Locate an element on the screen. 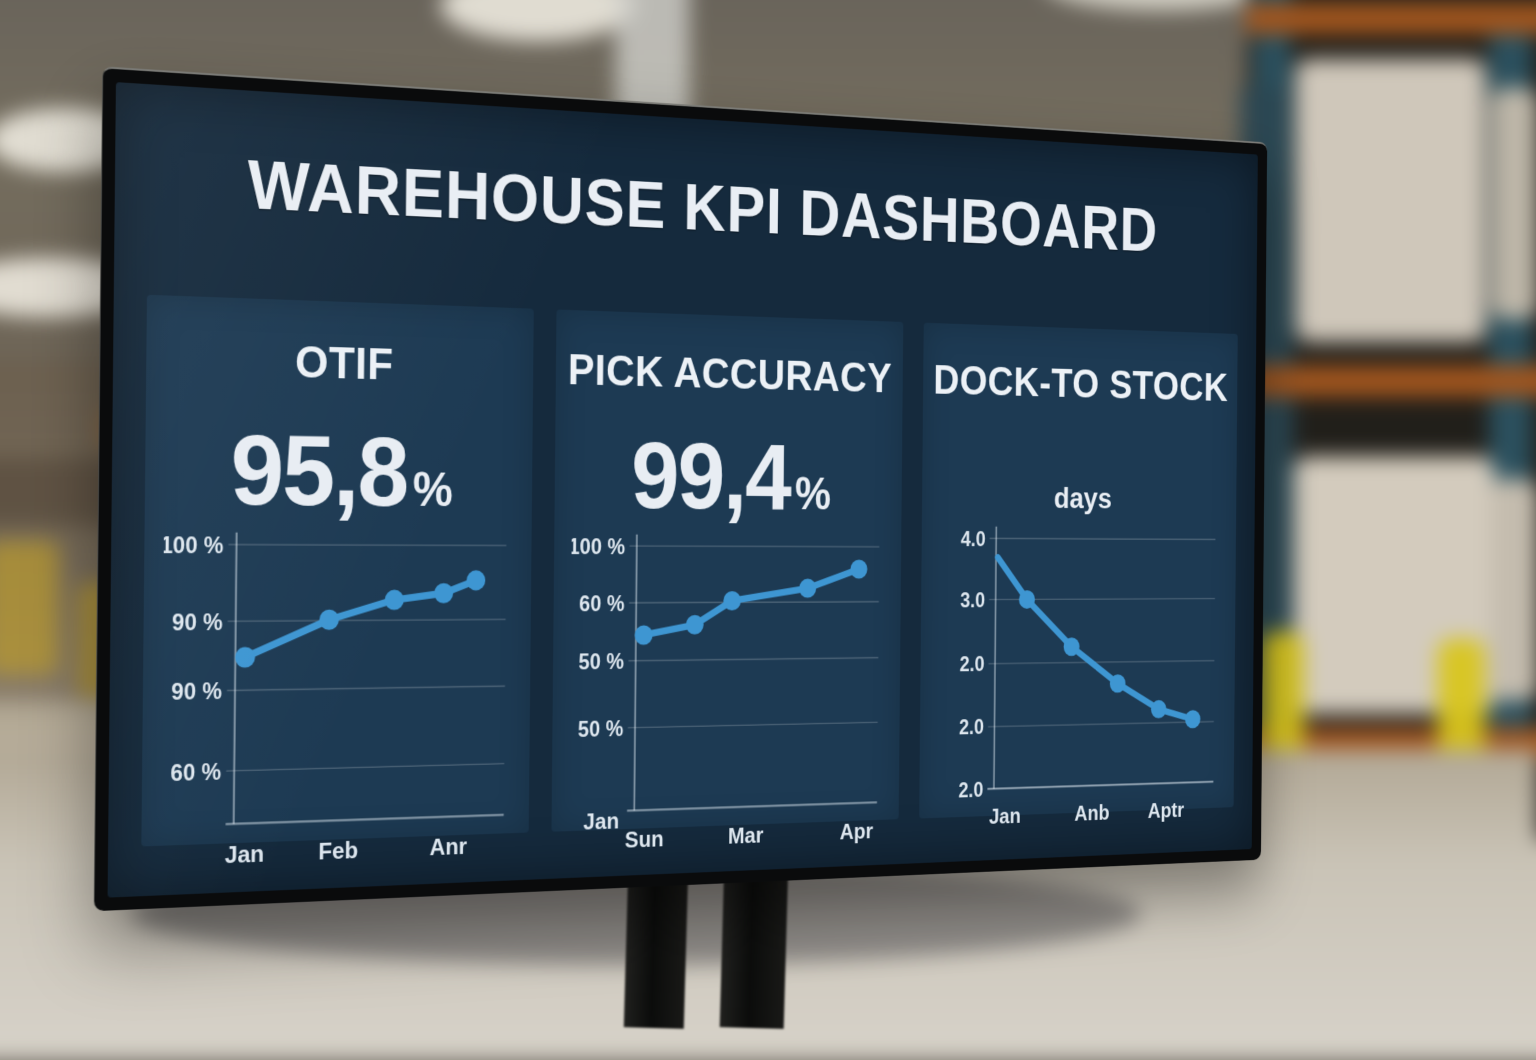  panel-pick-accuracy-title: PICK ACCURACY is located at coordinates (730, 373).